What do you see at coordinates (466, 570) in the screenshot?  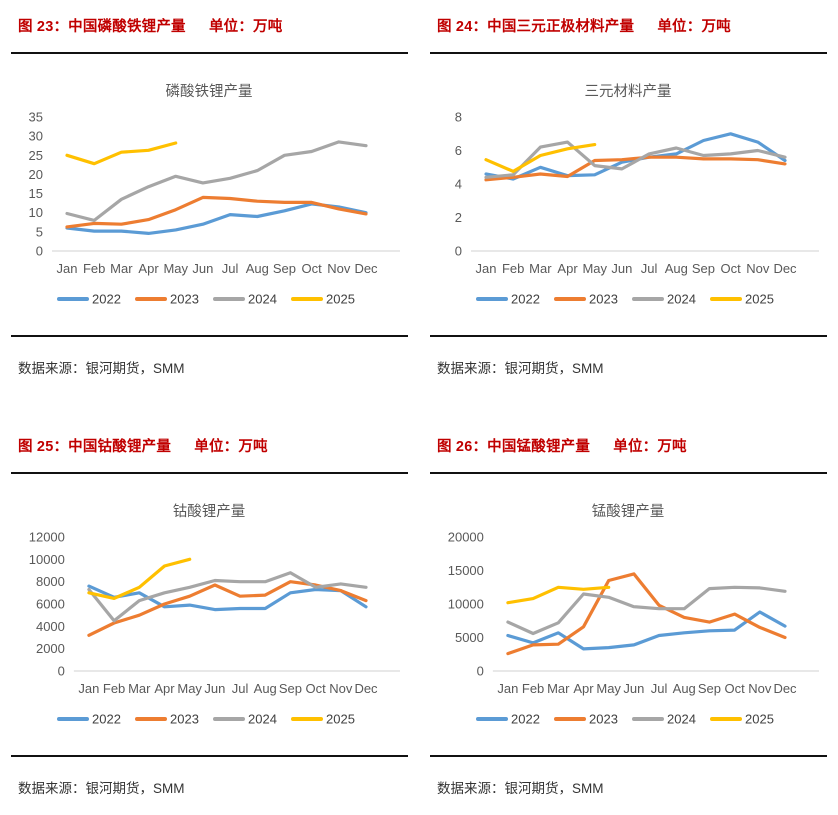 I see `y-axis-tick-label: 15000` at bounding box center [466, 570].